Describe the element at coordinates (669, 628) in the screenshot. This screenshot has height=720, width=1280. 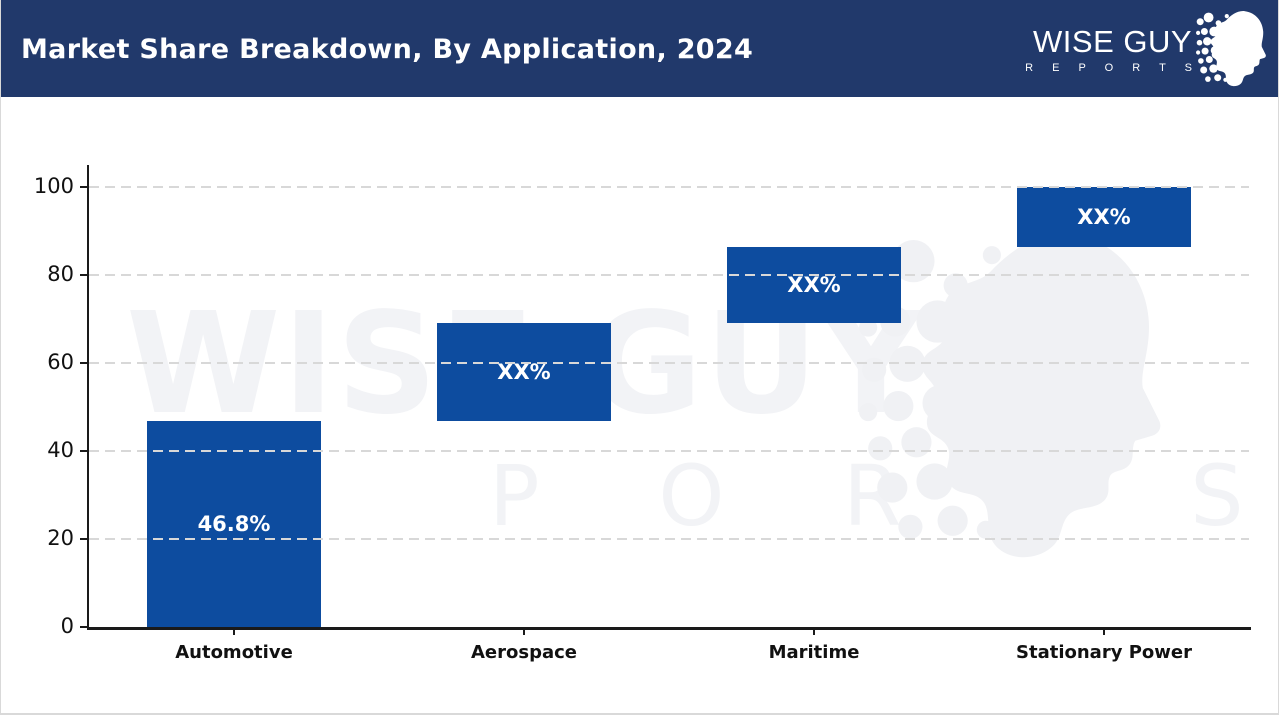
I see `x-axis-line` at that location.